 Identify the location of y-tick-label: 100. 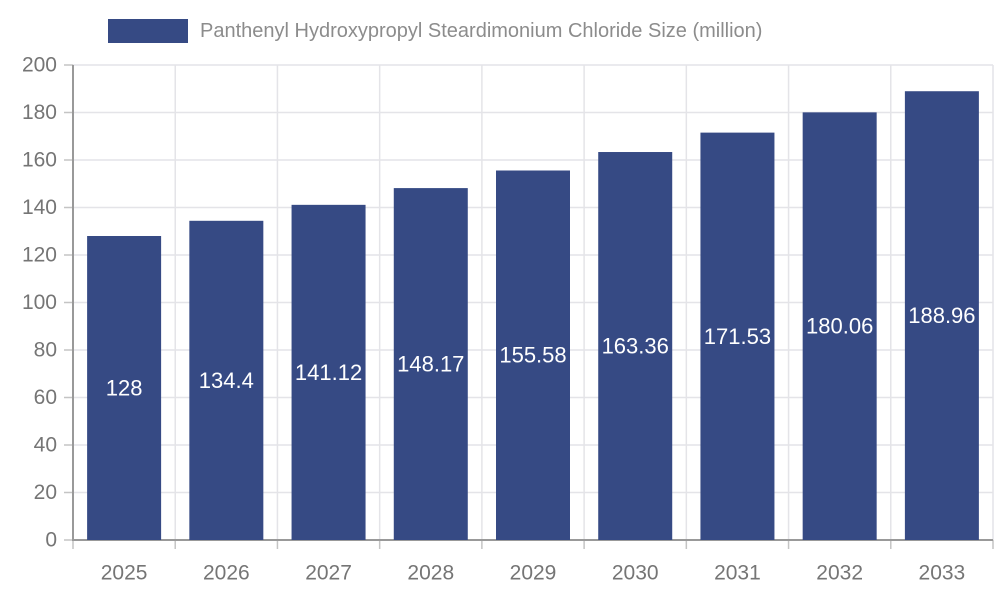
(39, 302).